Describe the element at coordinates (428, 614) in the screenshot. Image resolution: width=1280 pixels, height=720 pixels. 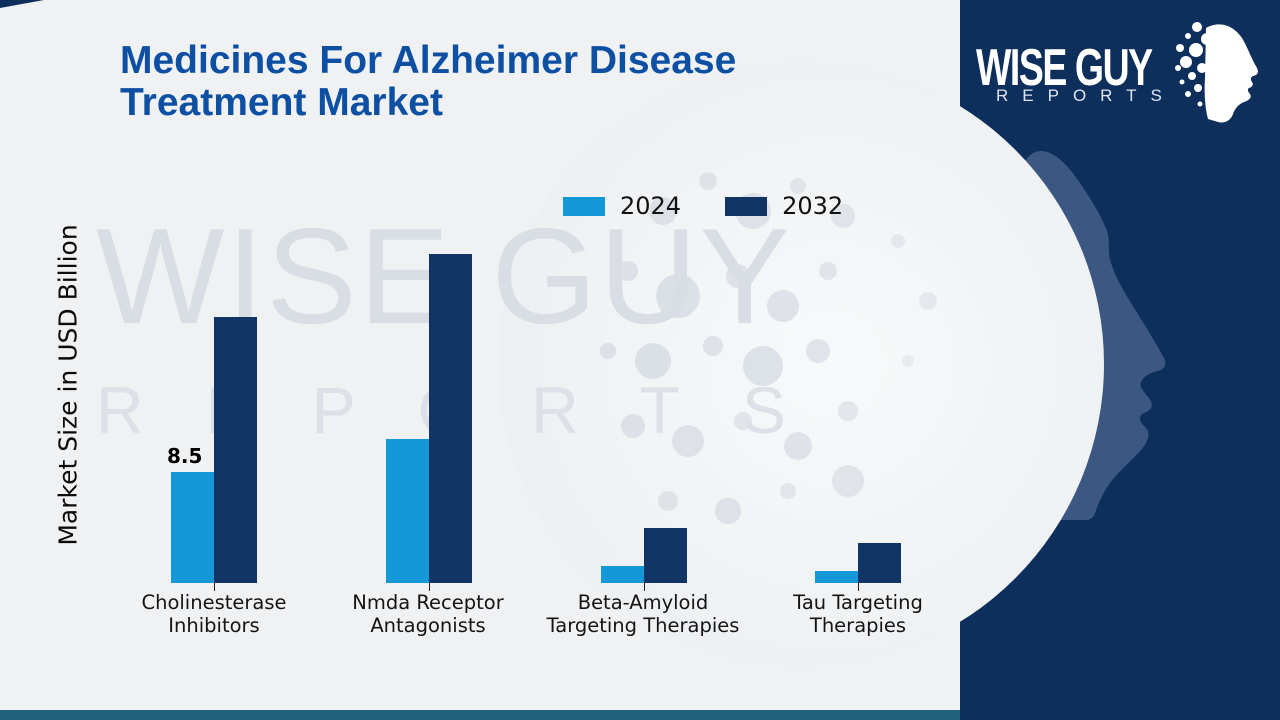
I see `category-label-nmda-receptor-antagonists: Nmda Receptor Antagonists` at that location.